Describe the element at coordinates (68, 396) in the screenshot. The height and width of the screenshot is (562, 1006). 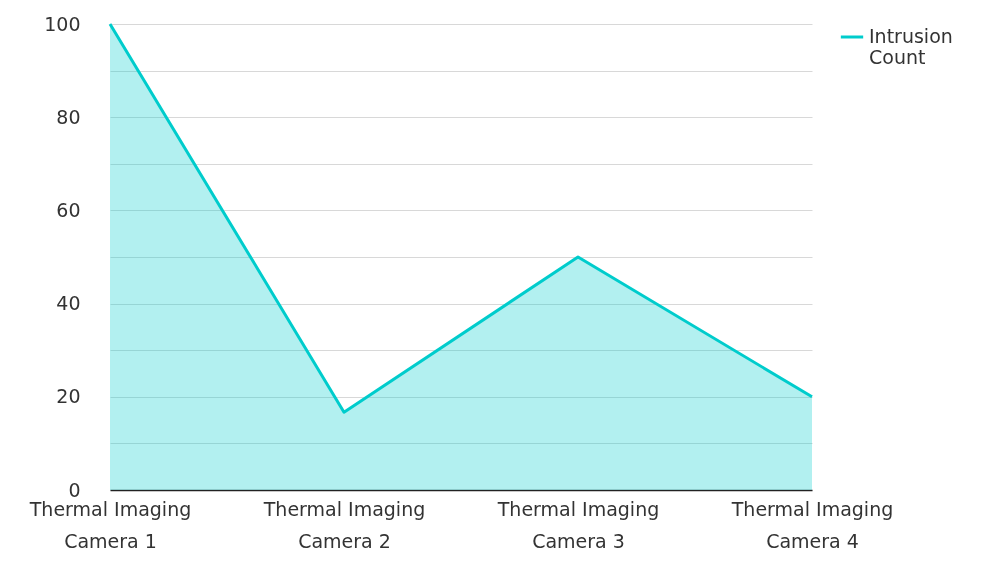
I see `y-tick-label: 20` at that location.